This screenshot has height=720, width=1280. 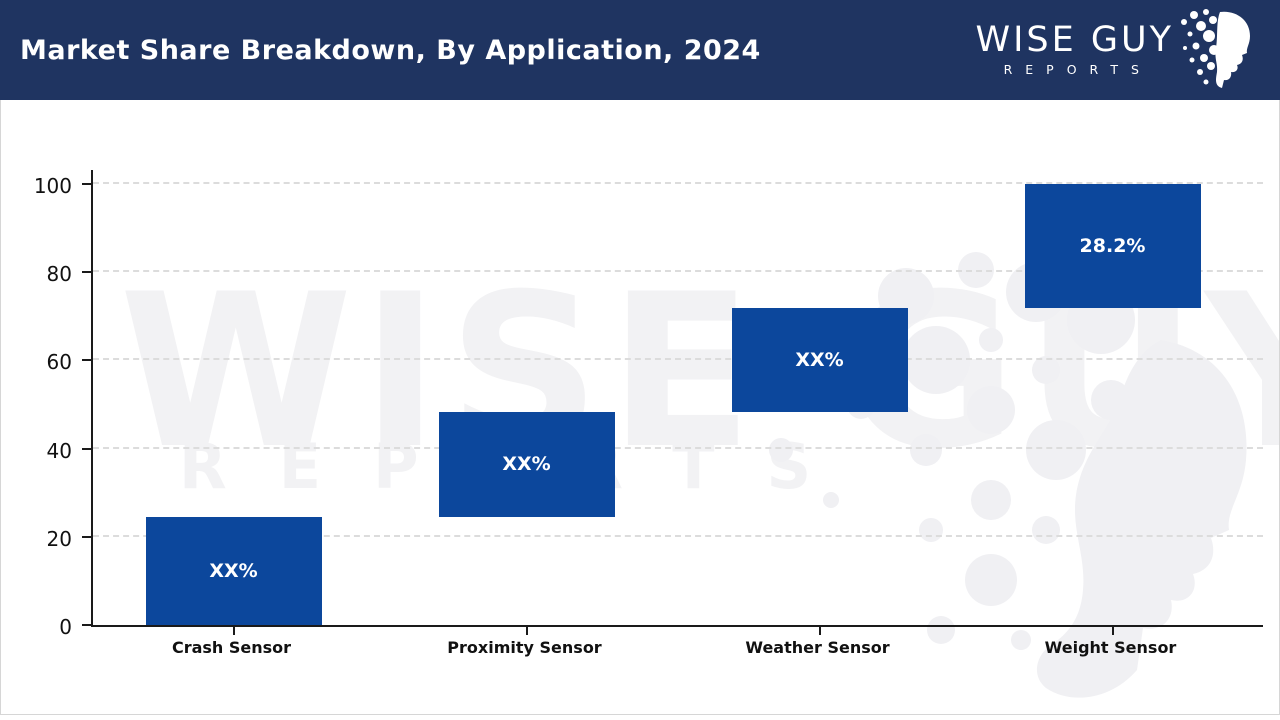 What do you see at coordinates (231, 647) in the screenshot?
I see `x-tick-label-crash-sensor: Crash Sensor` at bounding box center [231, 647].